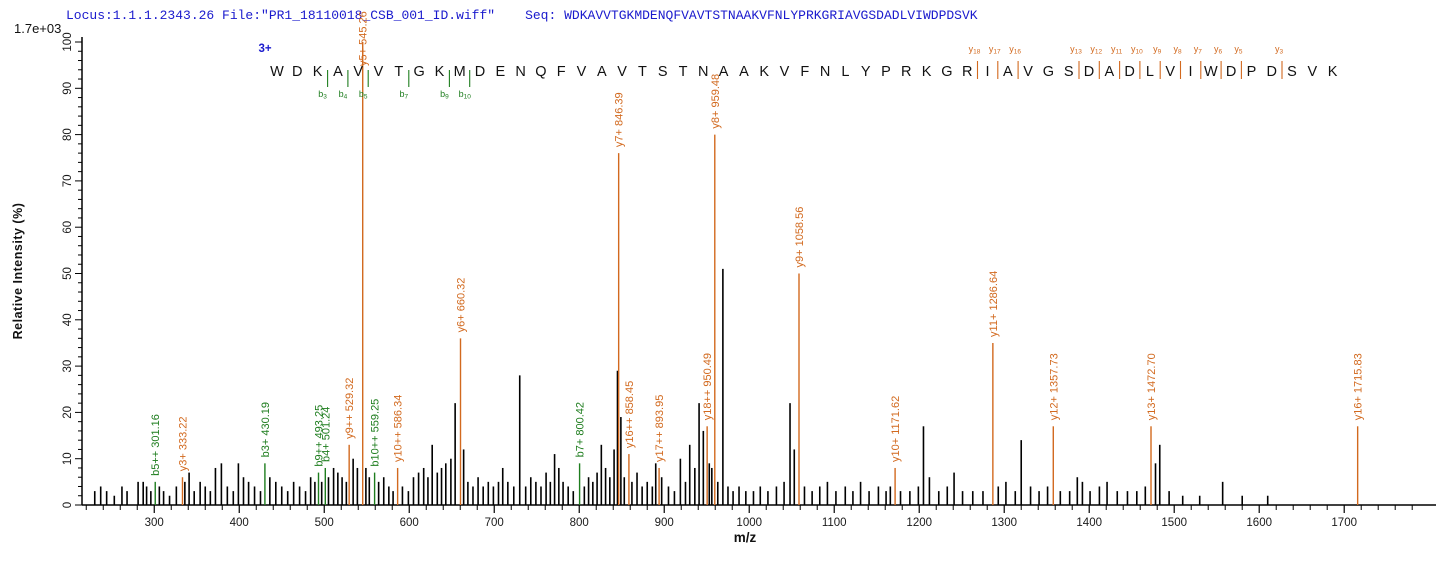 This screenshot has width=1436, height=562. What do you see at coordinates (664, 523) in the screenshot?
I see `x-axis-tick-label: 900` at bounding box center [664, 523].